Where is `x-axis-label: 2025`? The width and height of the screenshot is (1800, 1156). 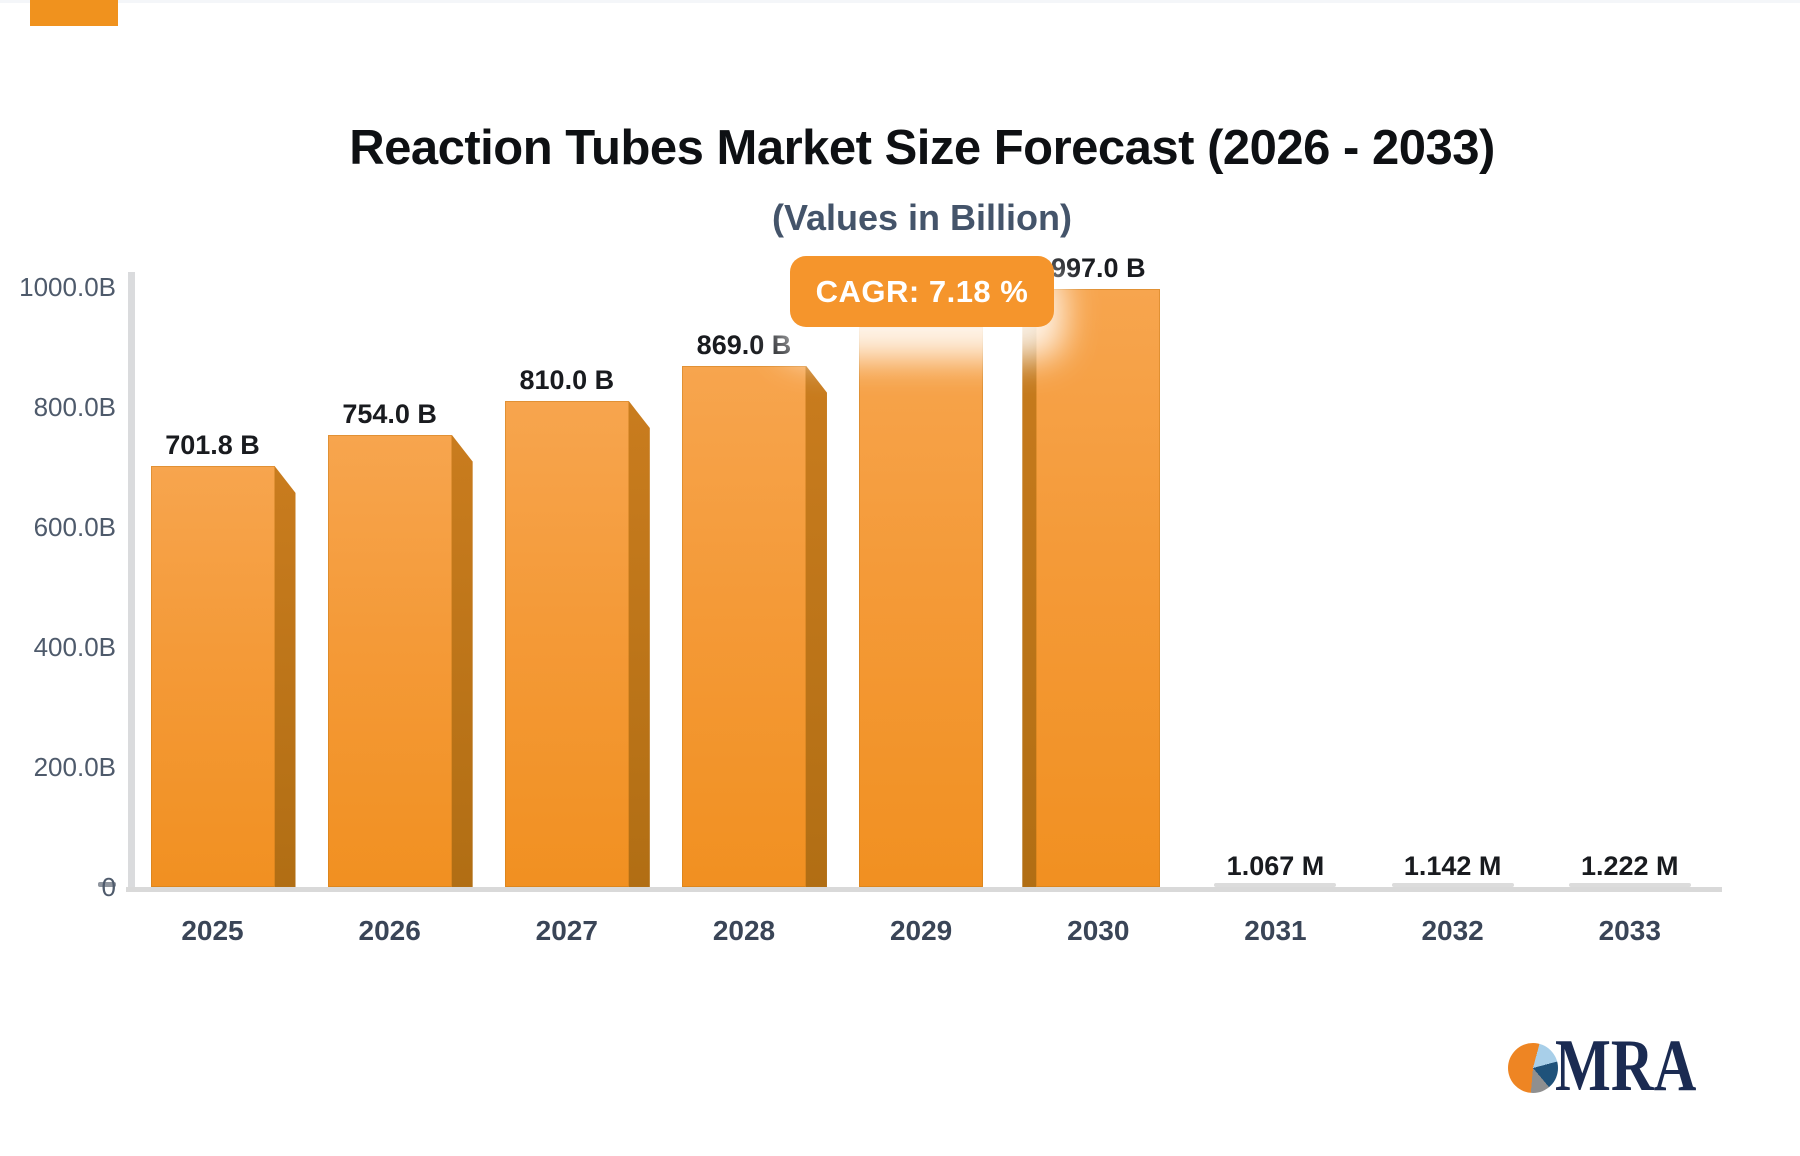
x-axis-label: 2025 is located at coordinates (212, 930).